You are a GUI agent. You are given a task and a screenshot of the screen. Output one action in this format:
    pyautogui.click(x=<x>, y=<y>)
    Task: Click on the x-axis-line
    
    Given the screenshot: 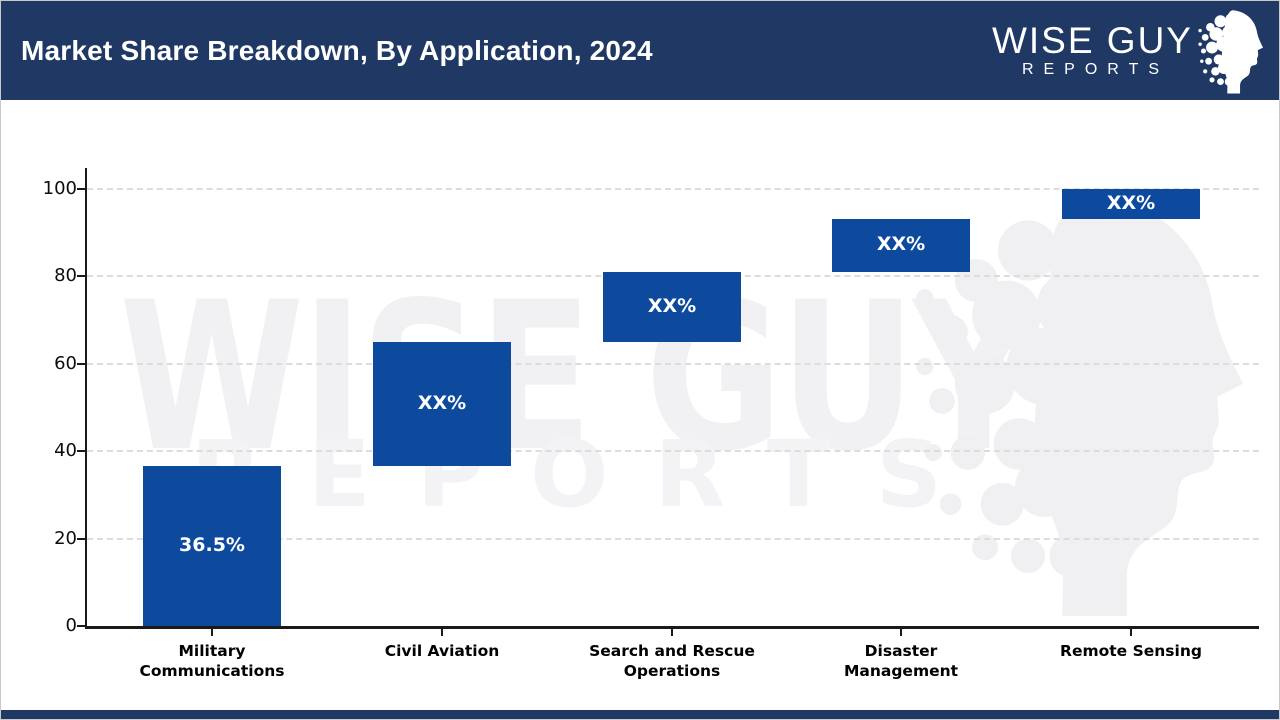 What is the action you would take?
    pyautogui.click(x=672, y=627)
    